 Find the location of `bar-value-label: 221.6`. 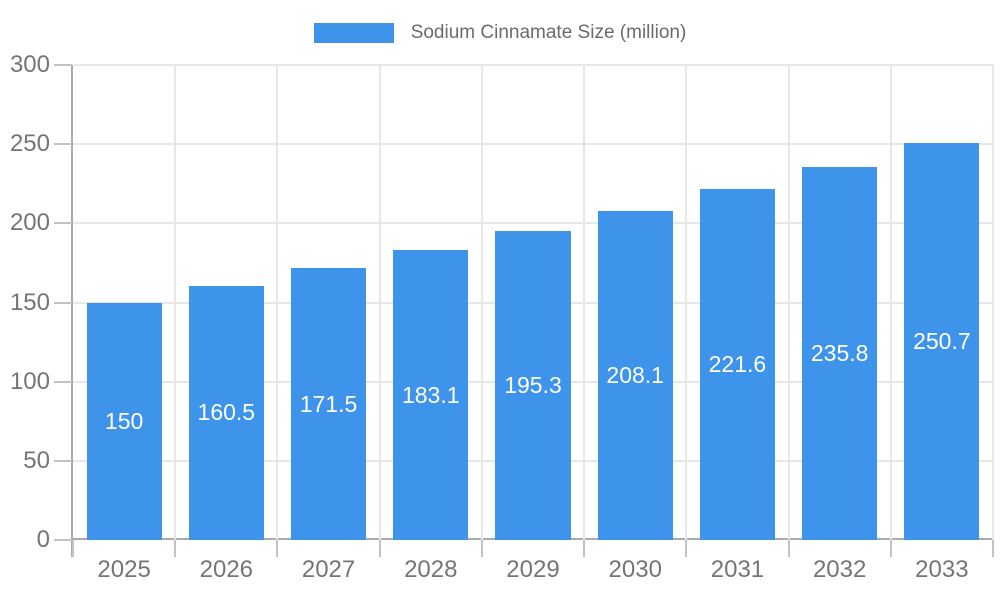

bar-value-label: 221.6 is located at coordinates (737, 364).